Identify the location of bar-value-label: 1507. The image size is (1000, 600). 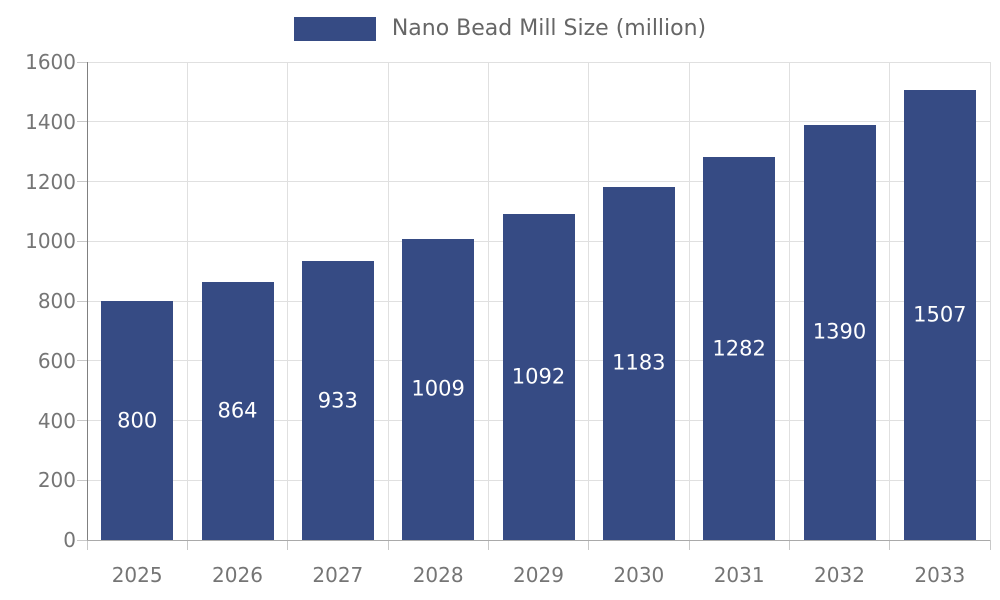
(940, 314).